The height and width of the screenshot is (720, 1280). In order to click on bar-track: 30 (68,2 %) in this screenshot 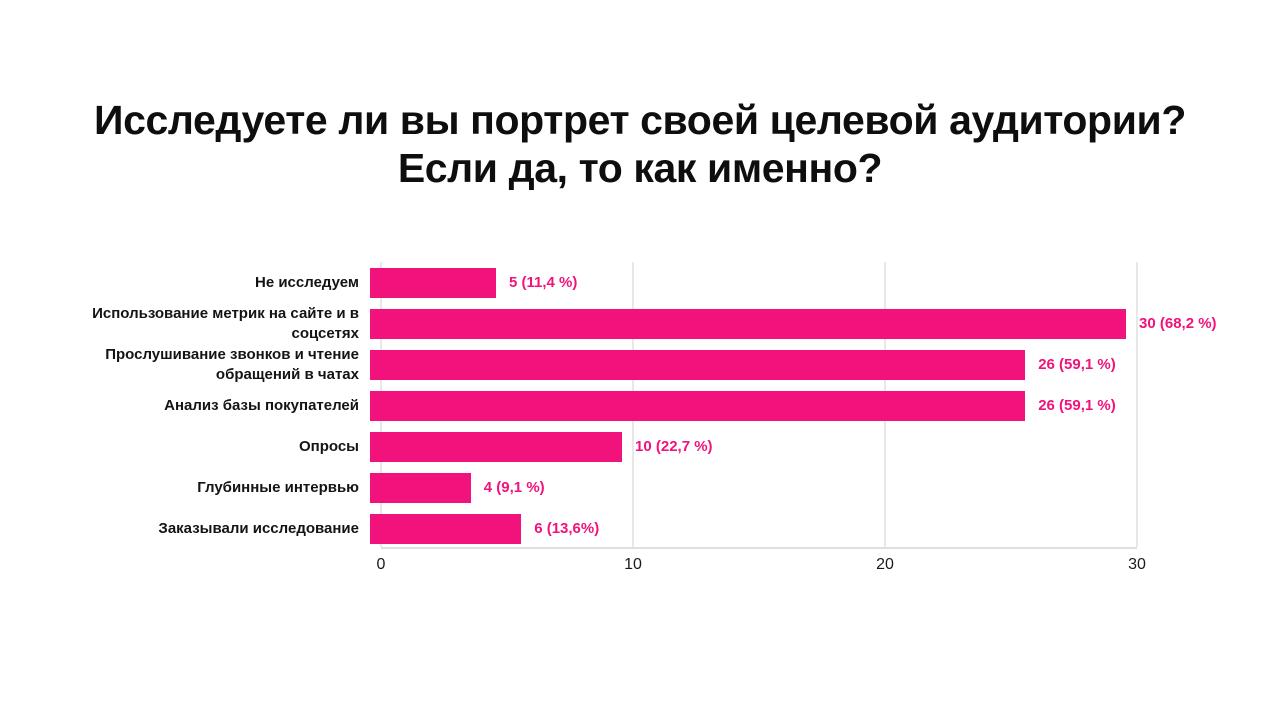, I will do `click(793, 323)`.